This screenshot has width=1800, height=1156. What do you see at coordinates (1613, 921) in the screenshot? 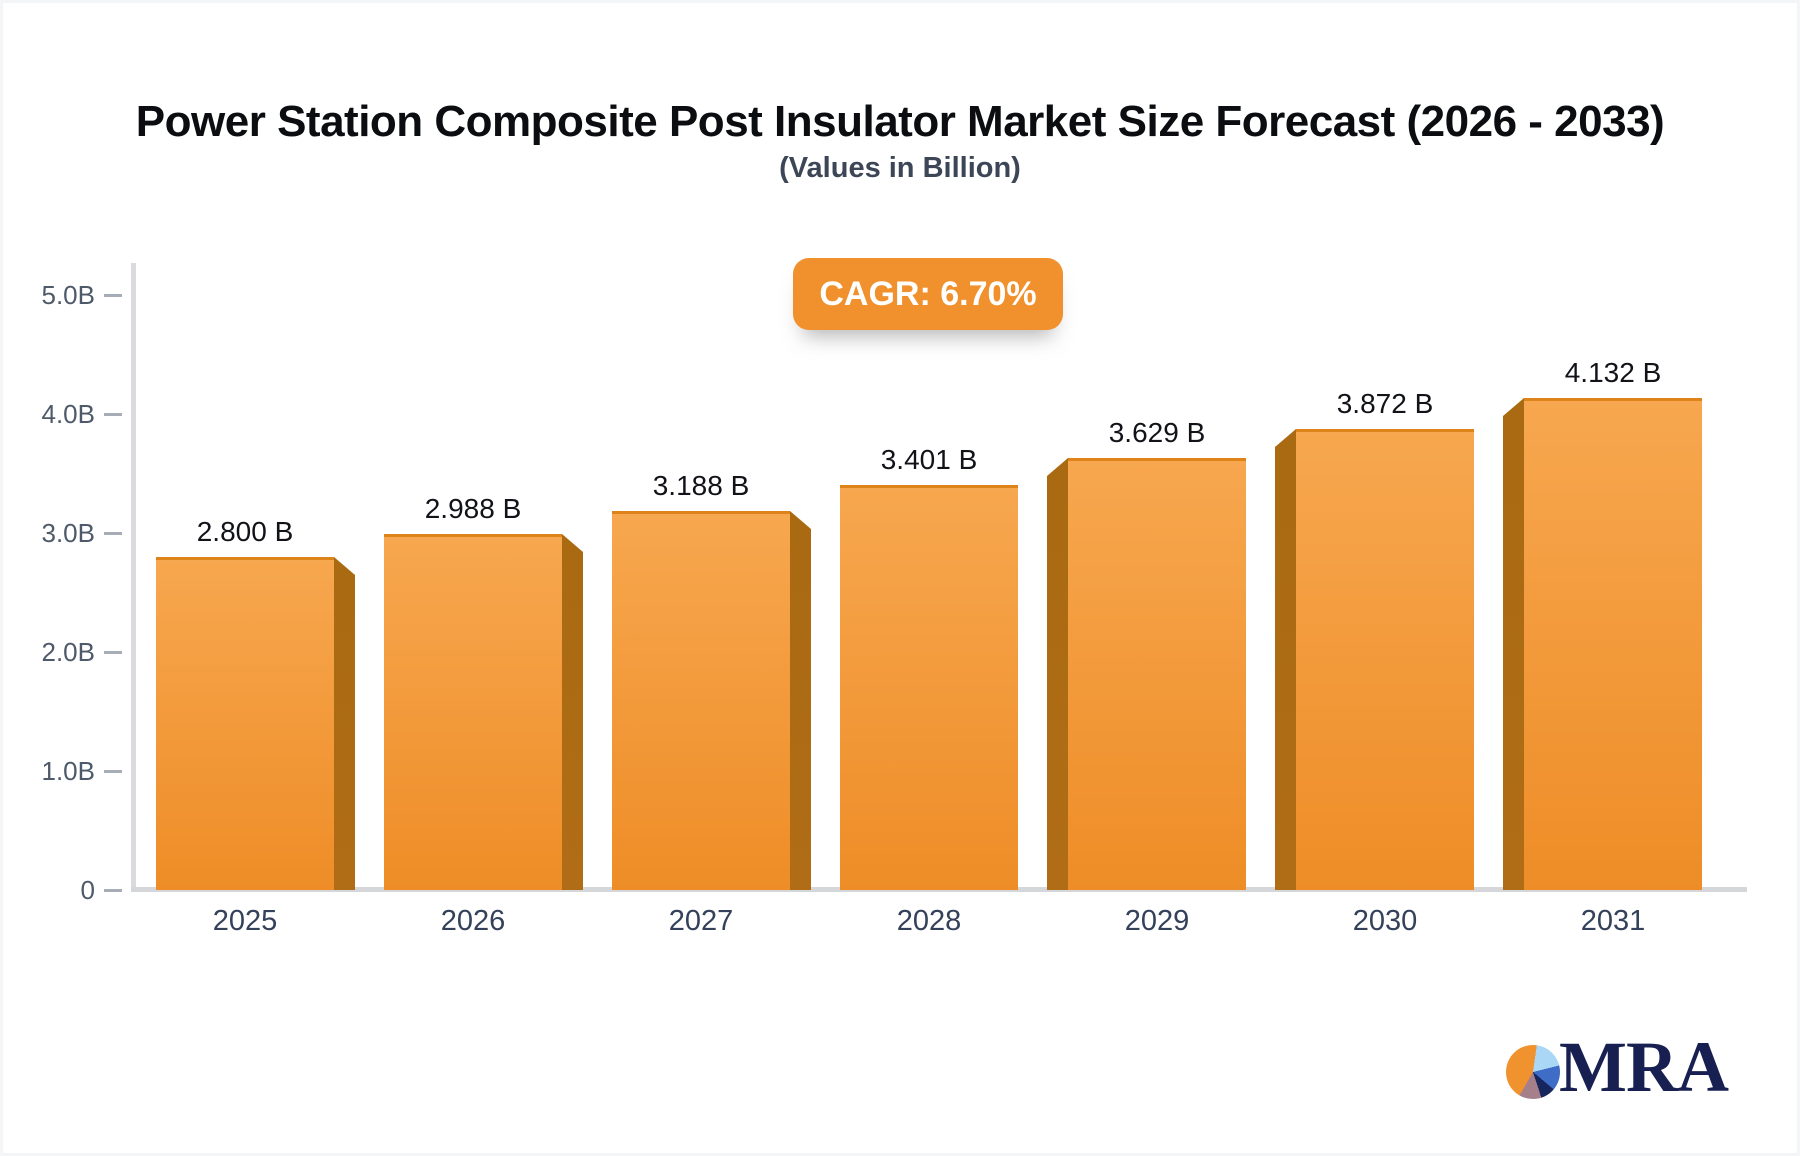
I see `x-axis-category-label: 2031` at bounding box center [1613, 921].